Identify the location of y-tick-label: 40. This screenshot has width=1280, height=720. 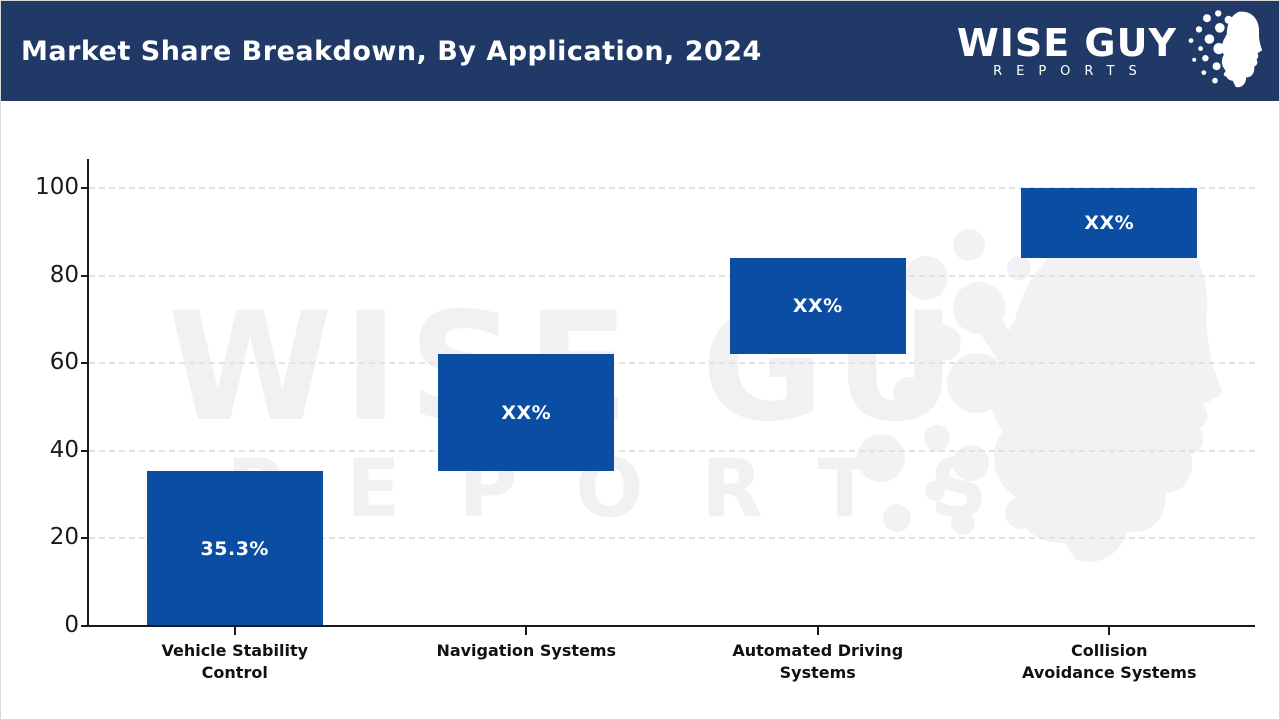
(64, 449).